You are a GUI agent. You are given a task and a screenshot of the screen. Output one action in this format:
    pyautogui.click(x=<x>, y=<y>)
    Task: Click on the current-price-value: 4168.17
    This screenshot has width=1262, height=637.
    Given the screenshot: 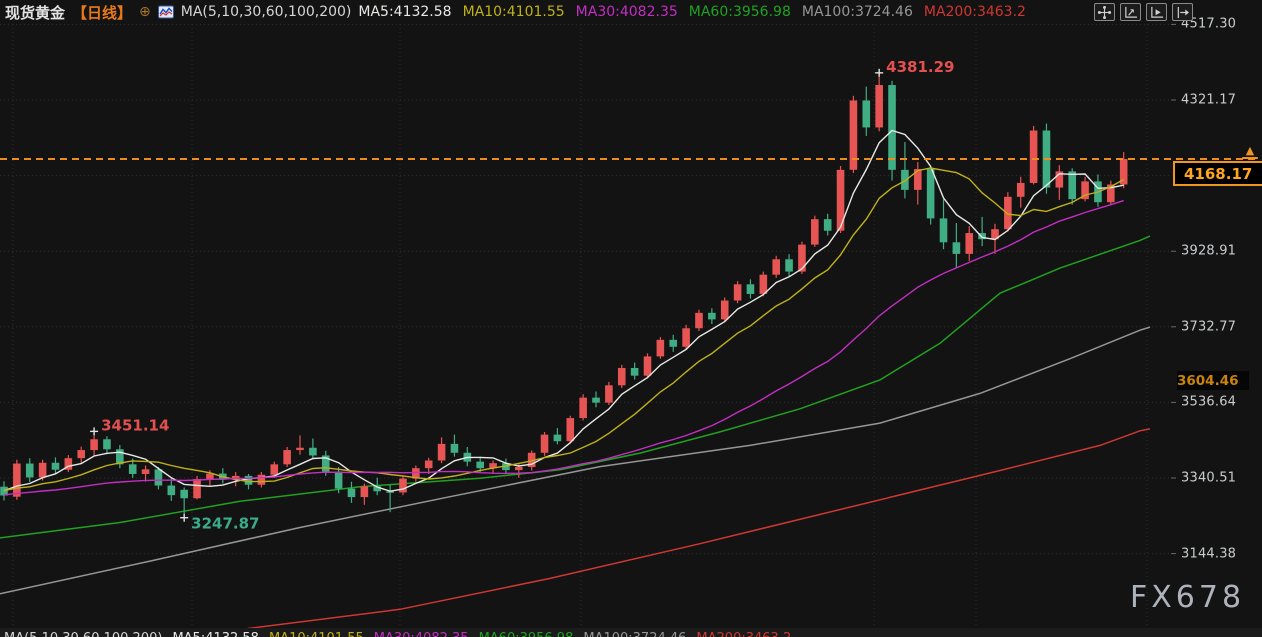 What is the action you would take?
    pyautogui.click(x=1218, y=173)
    